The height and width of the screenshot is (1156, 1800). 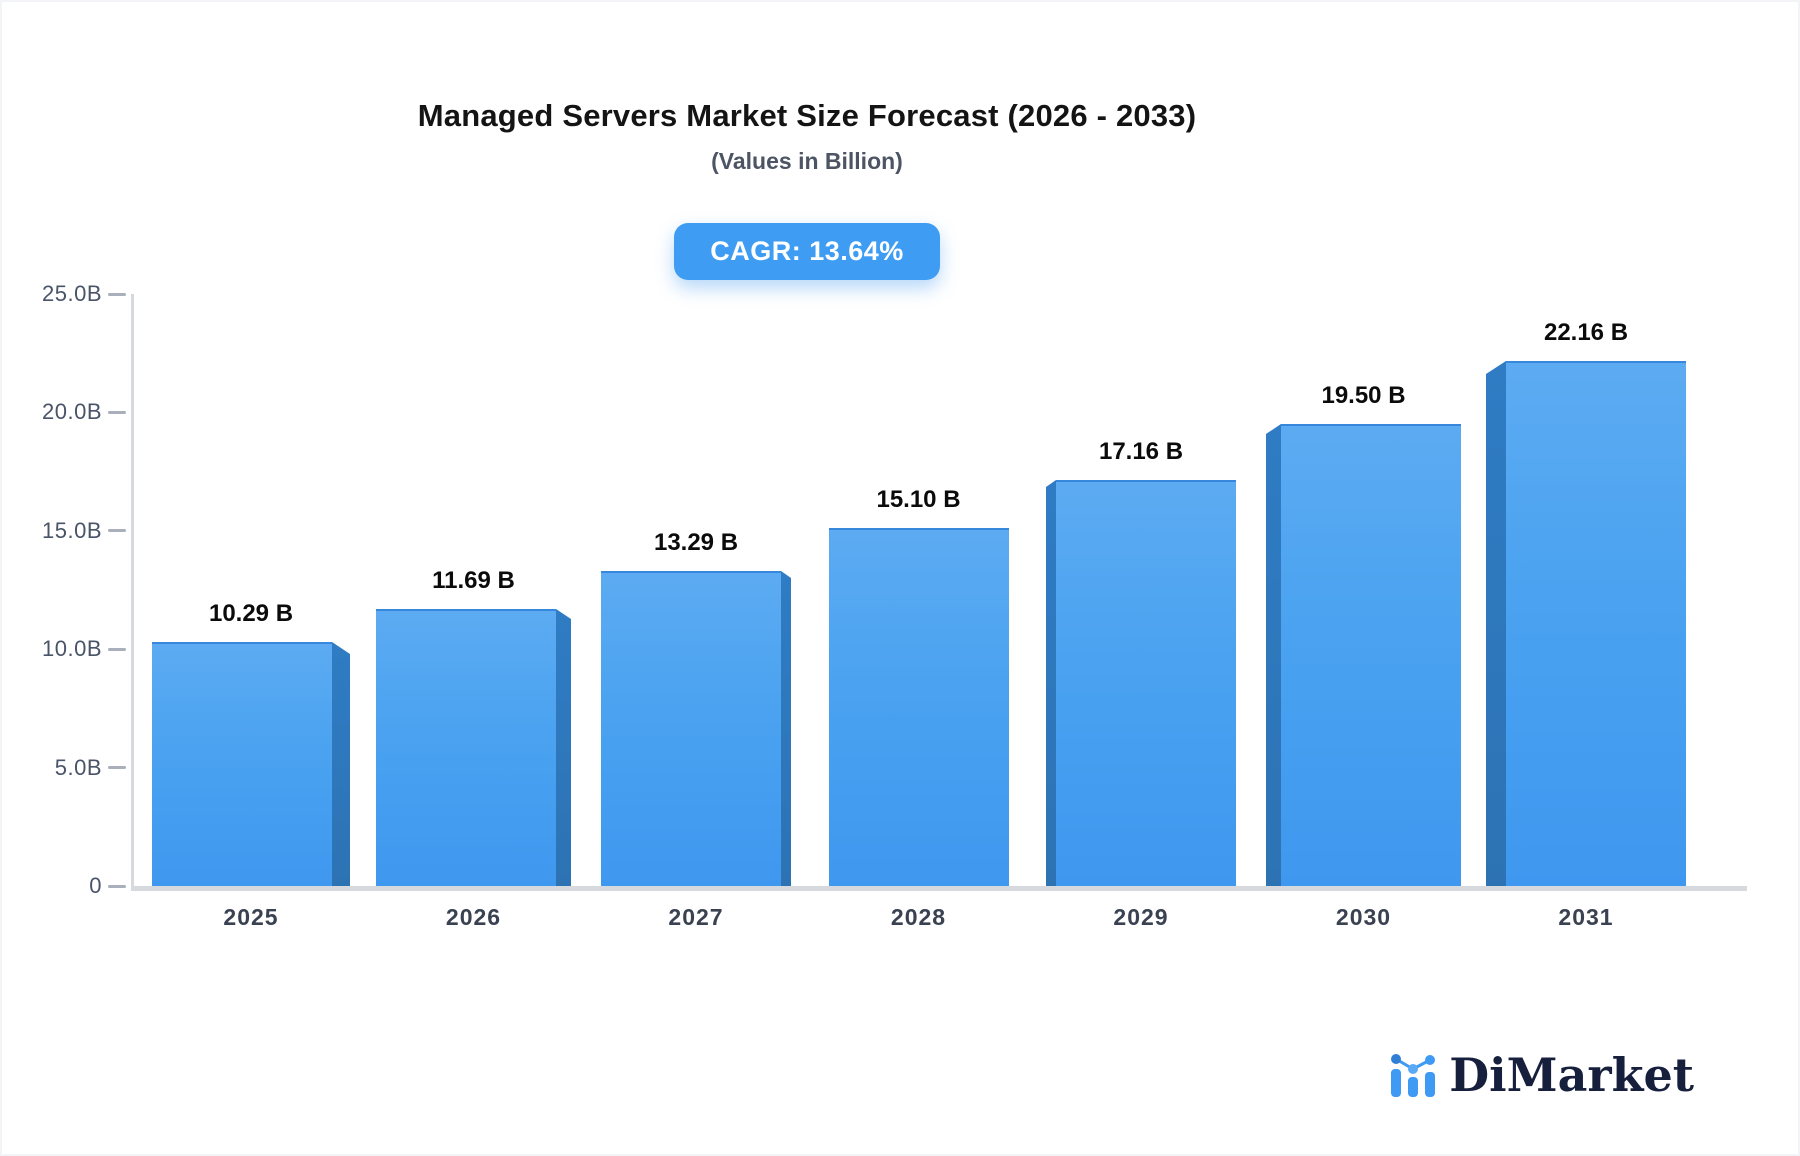 What do you see at coordinates (1363, 395) in the screenshot?
I see `bar-value-label: 19.50 B` at bounding box center [1363, 395].